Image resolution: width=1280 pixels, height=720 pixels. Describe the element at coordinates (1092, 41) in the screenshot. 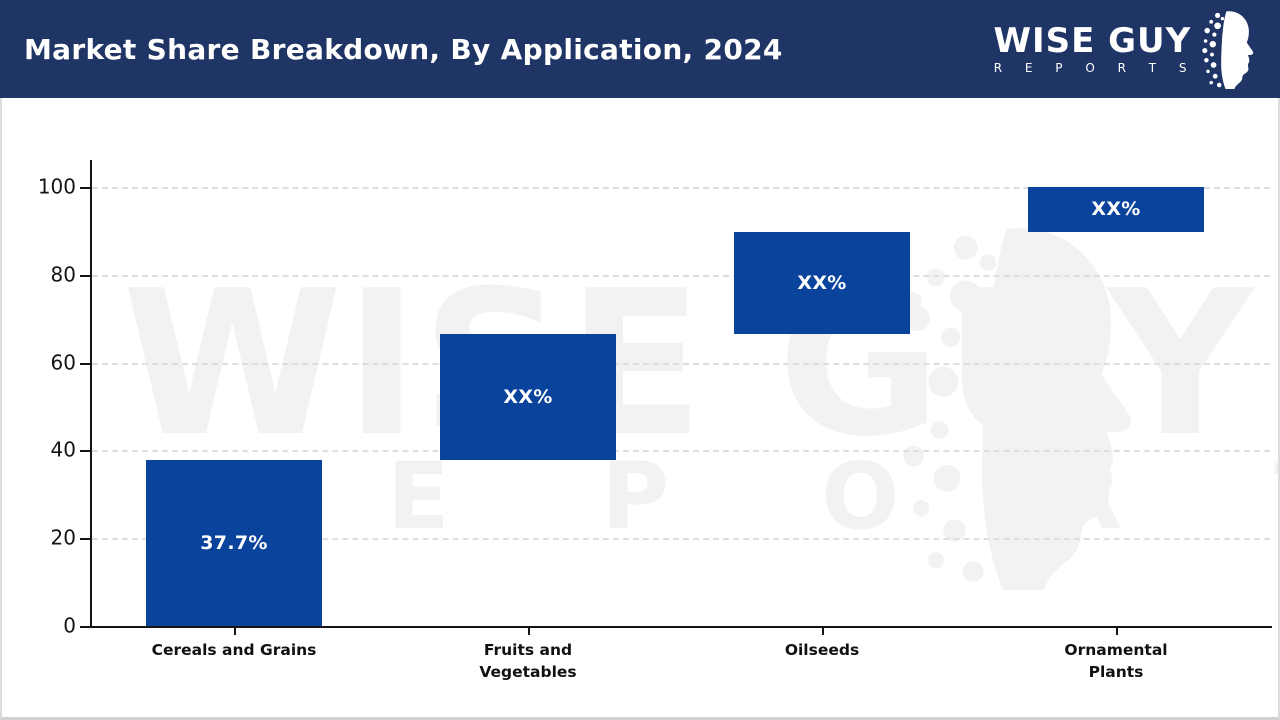

I see `brand-name: WISE GUY` at that location.